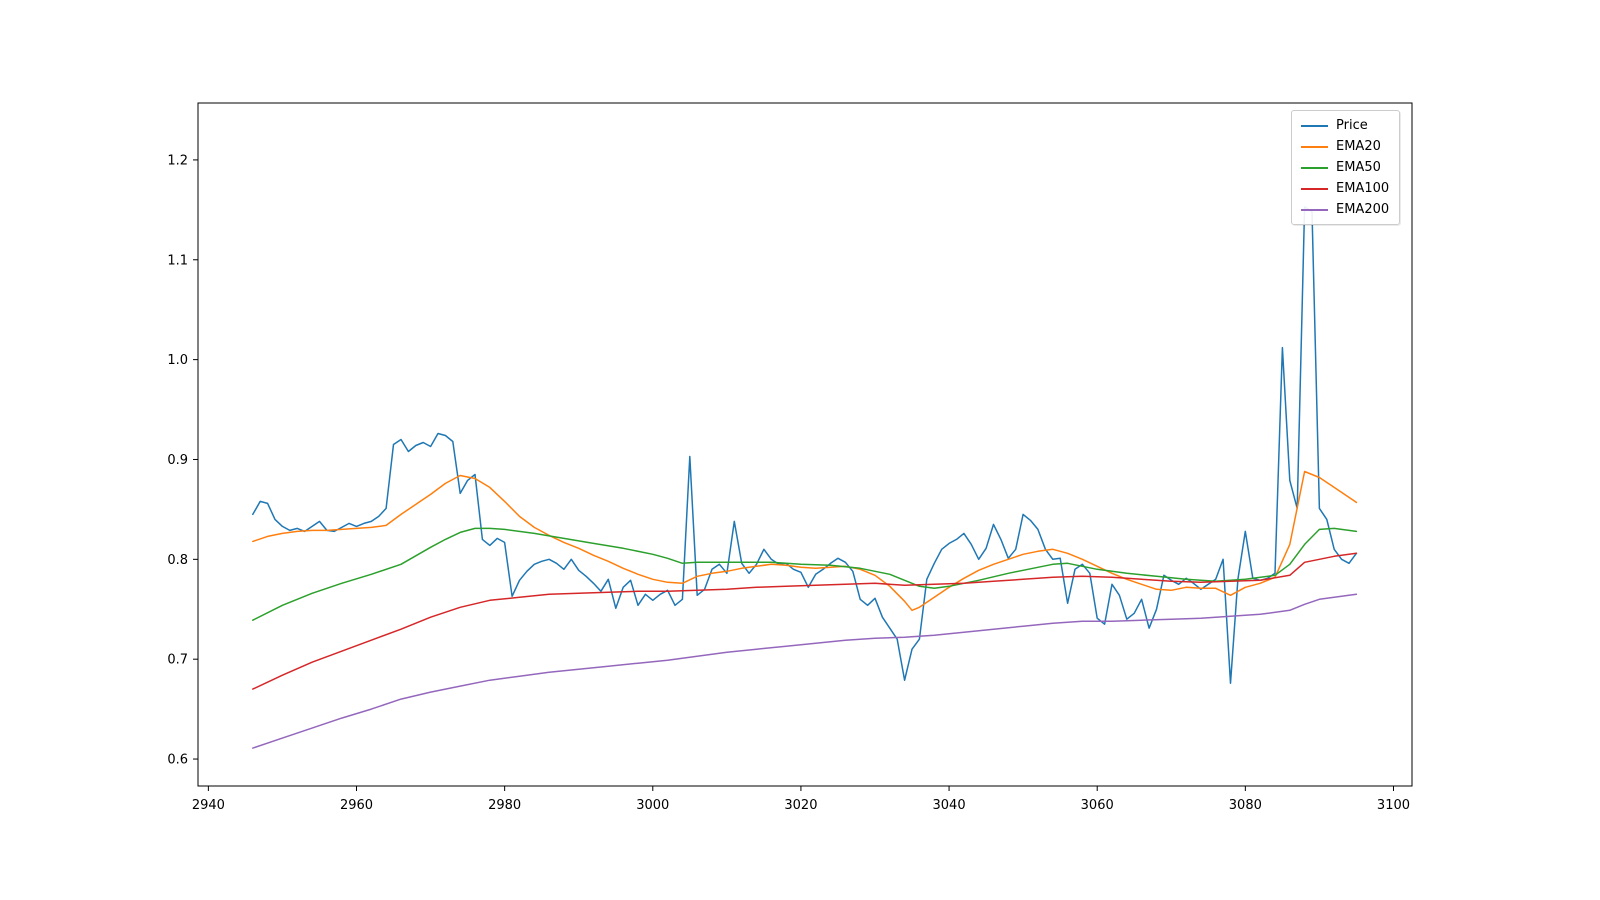  I want to click on legend-item-price: Price, so click(1345, 125).